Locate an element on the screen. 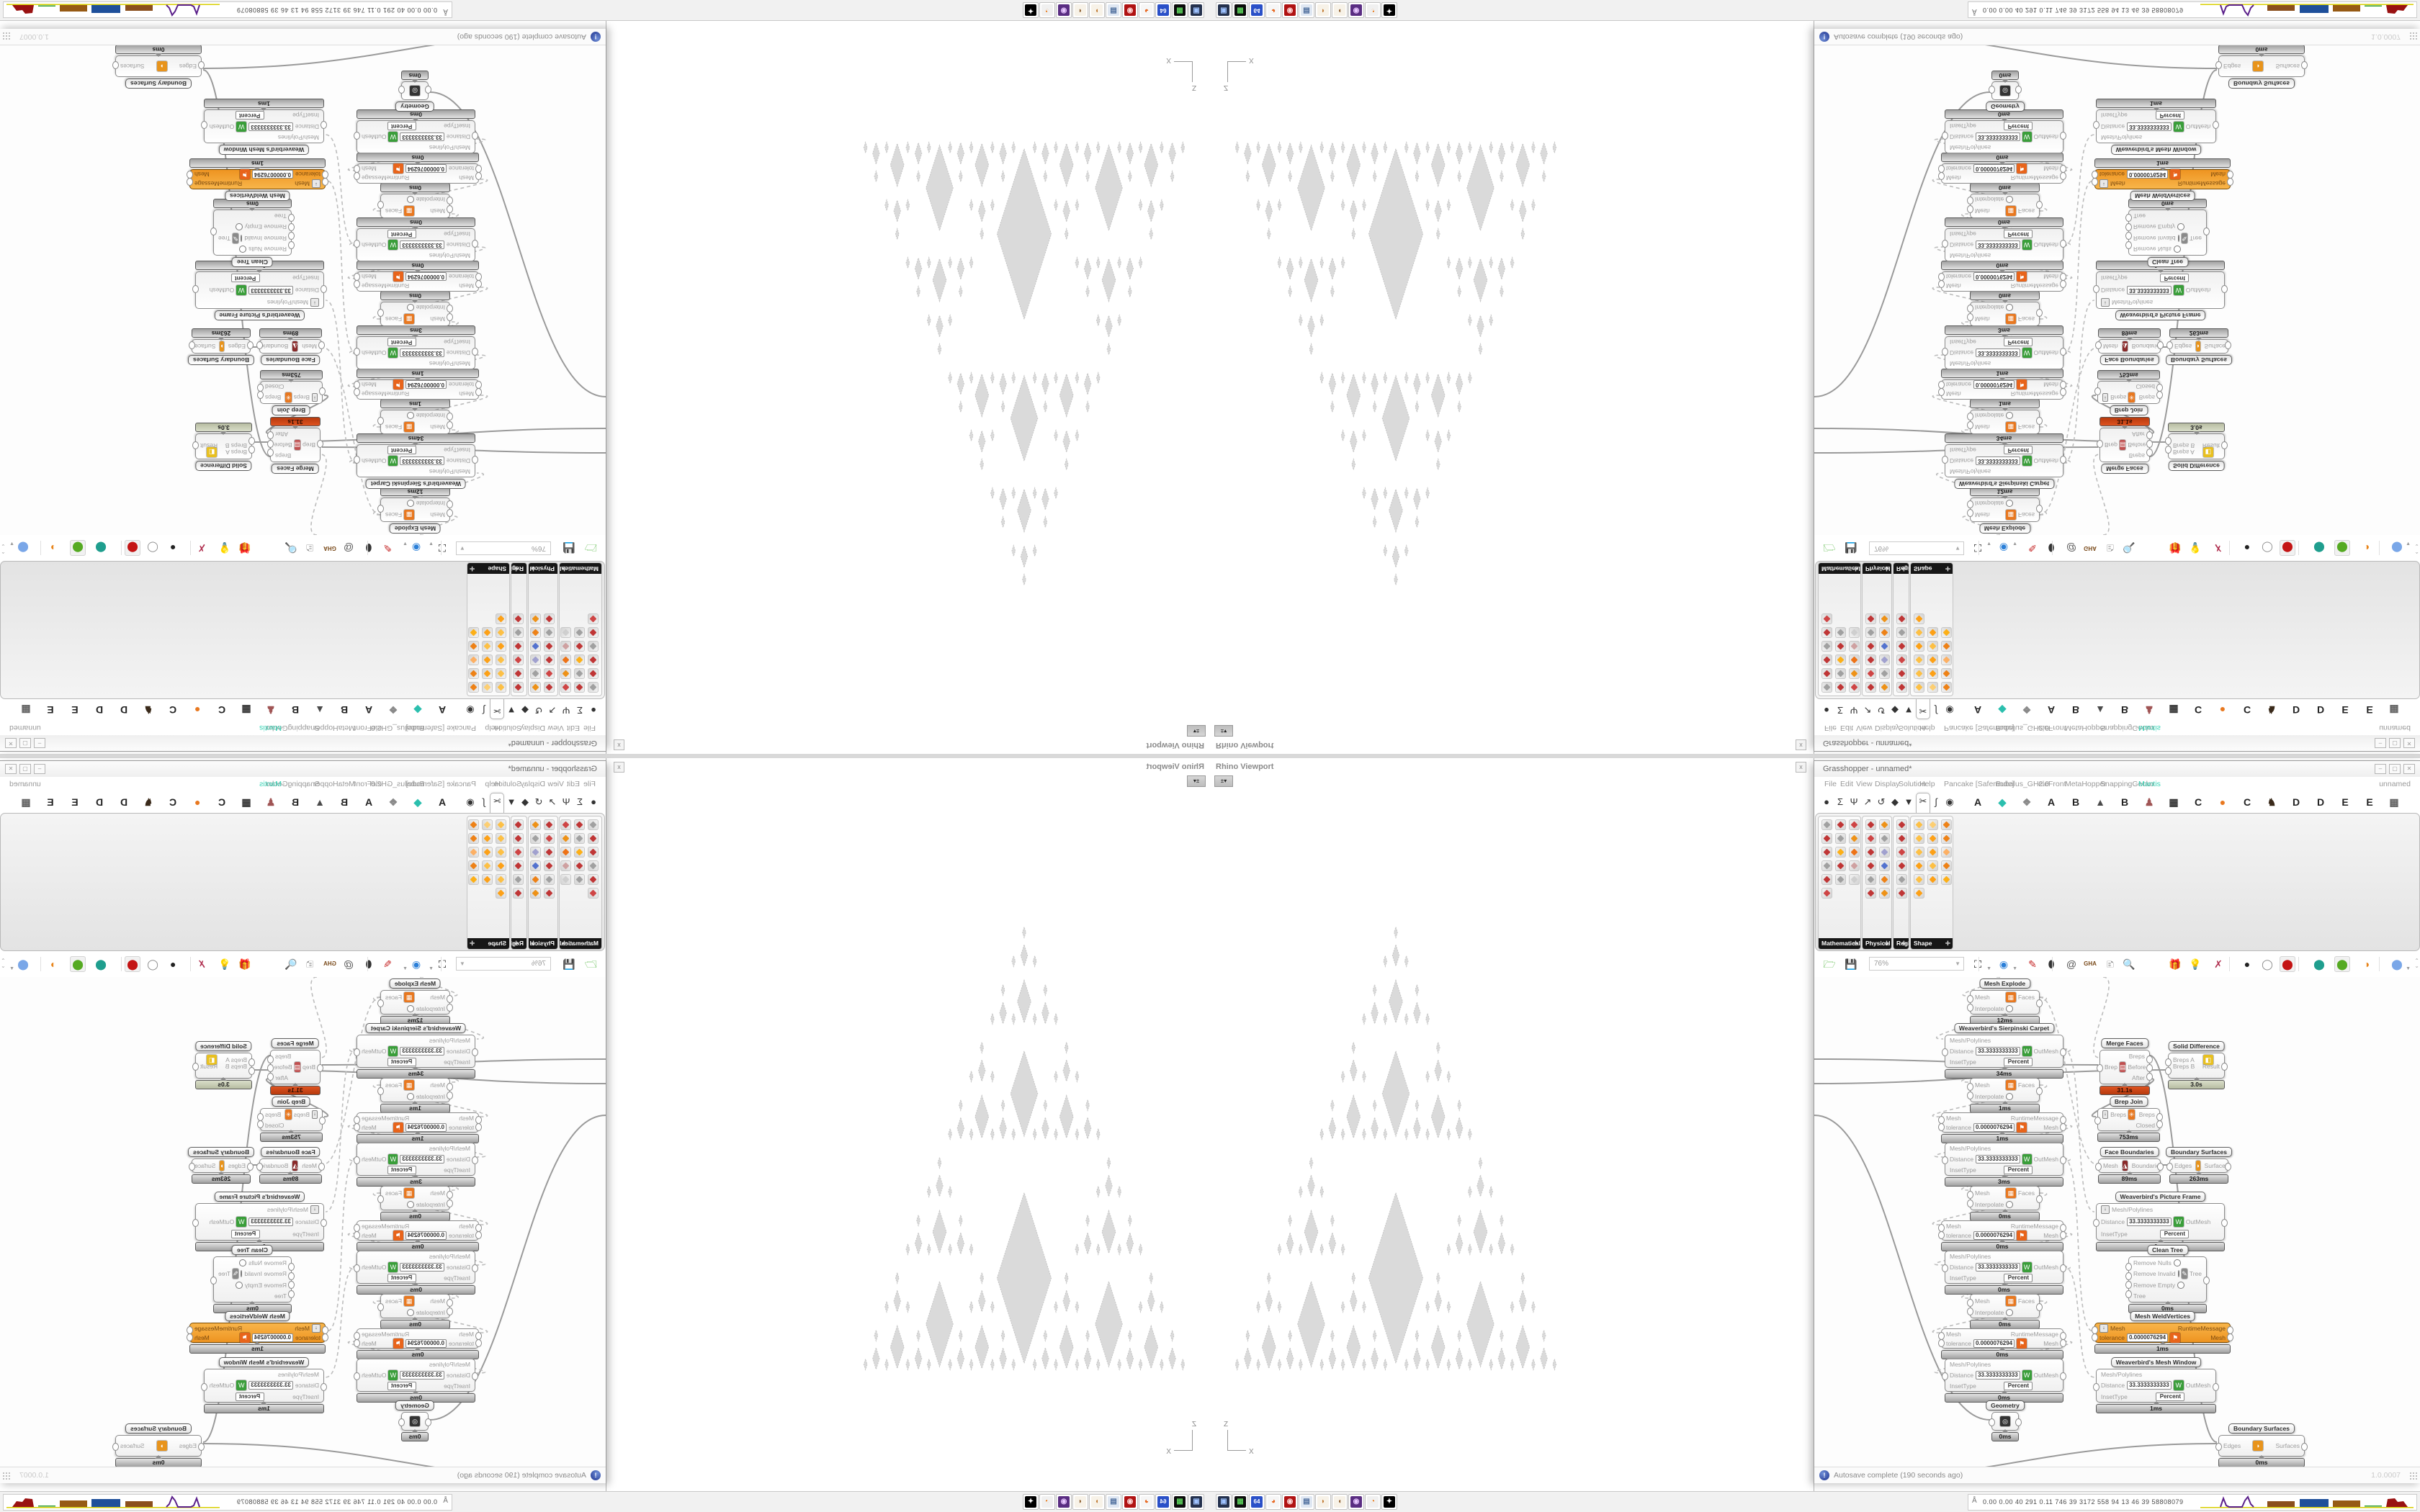  plugin-tab-12: ♞ is located at coordinates (2272, 802).